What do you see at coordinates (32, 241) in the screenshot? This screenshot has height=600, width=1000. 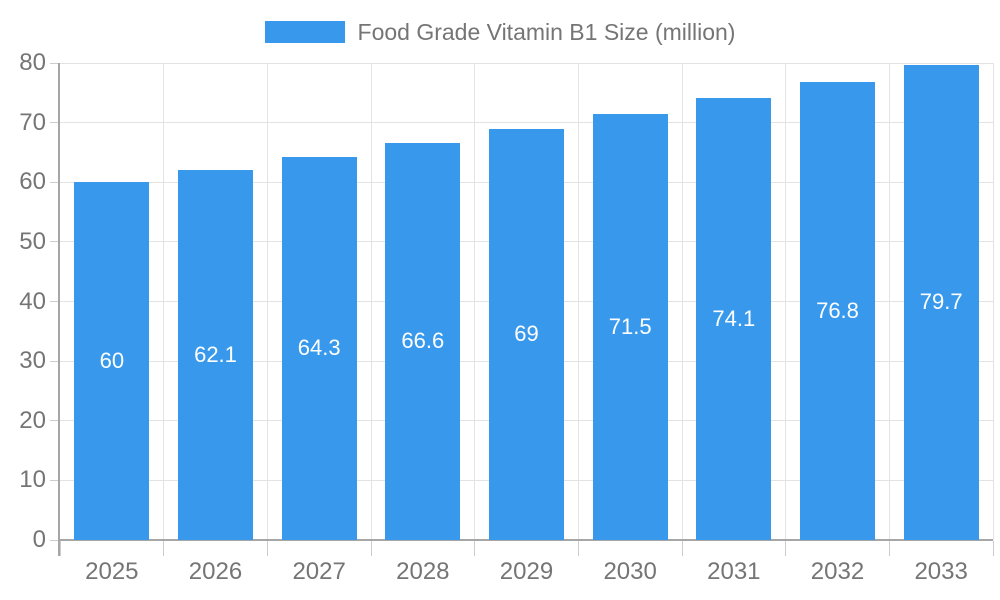 I see `y-axis-label: 50` at bounding box center [32, 241].